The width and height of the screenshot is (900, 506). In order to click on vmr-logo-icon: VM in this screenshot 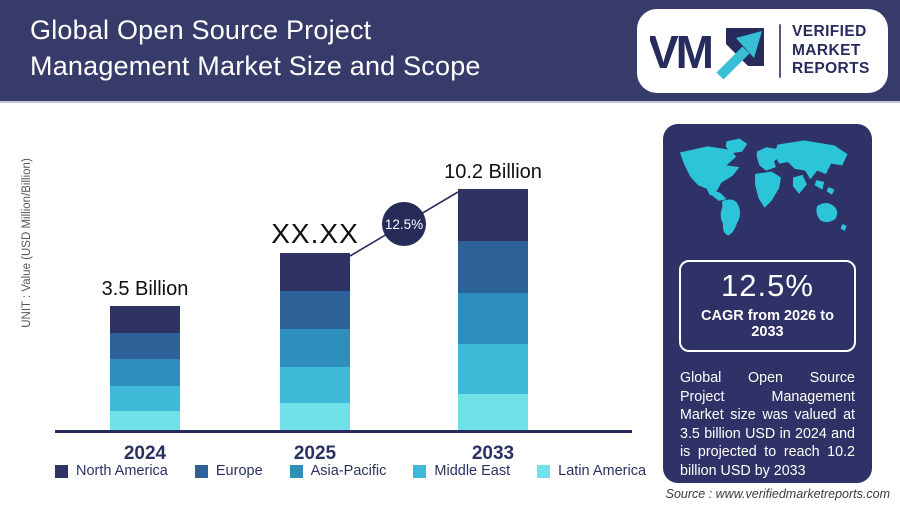, I will do `click(707, 53)`.